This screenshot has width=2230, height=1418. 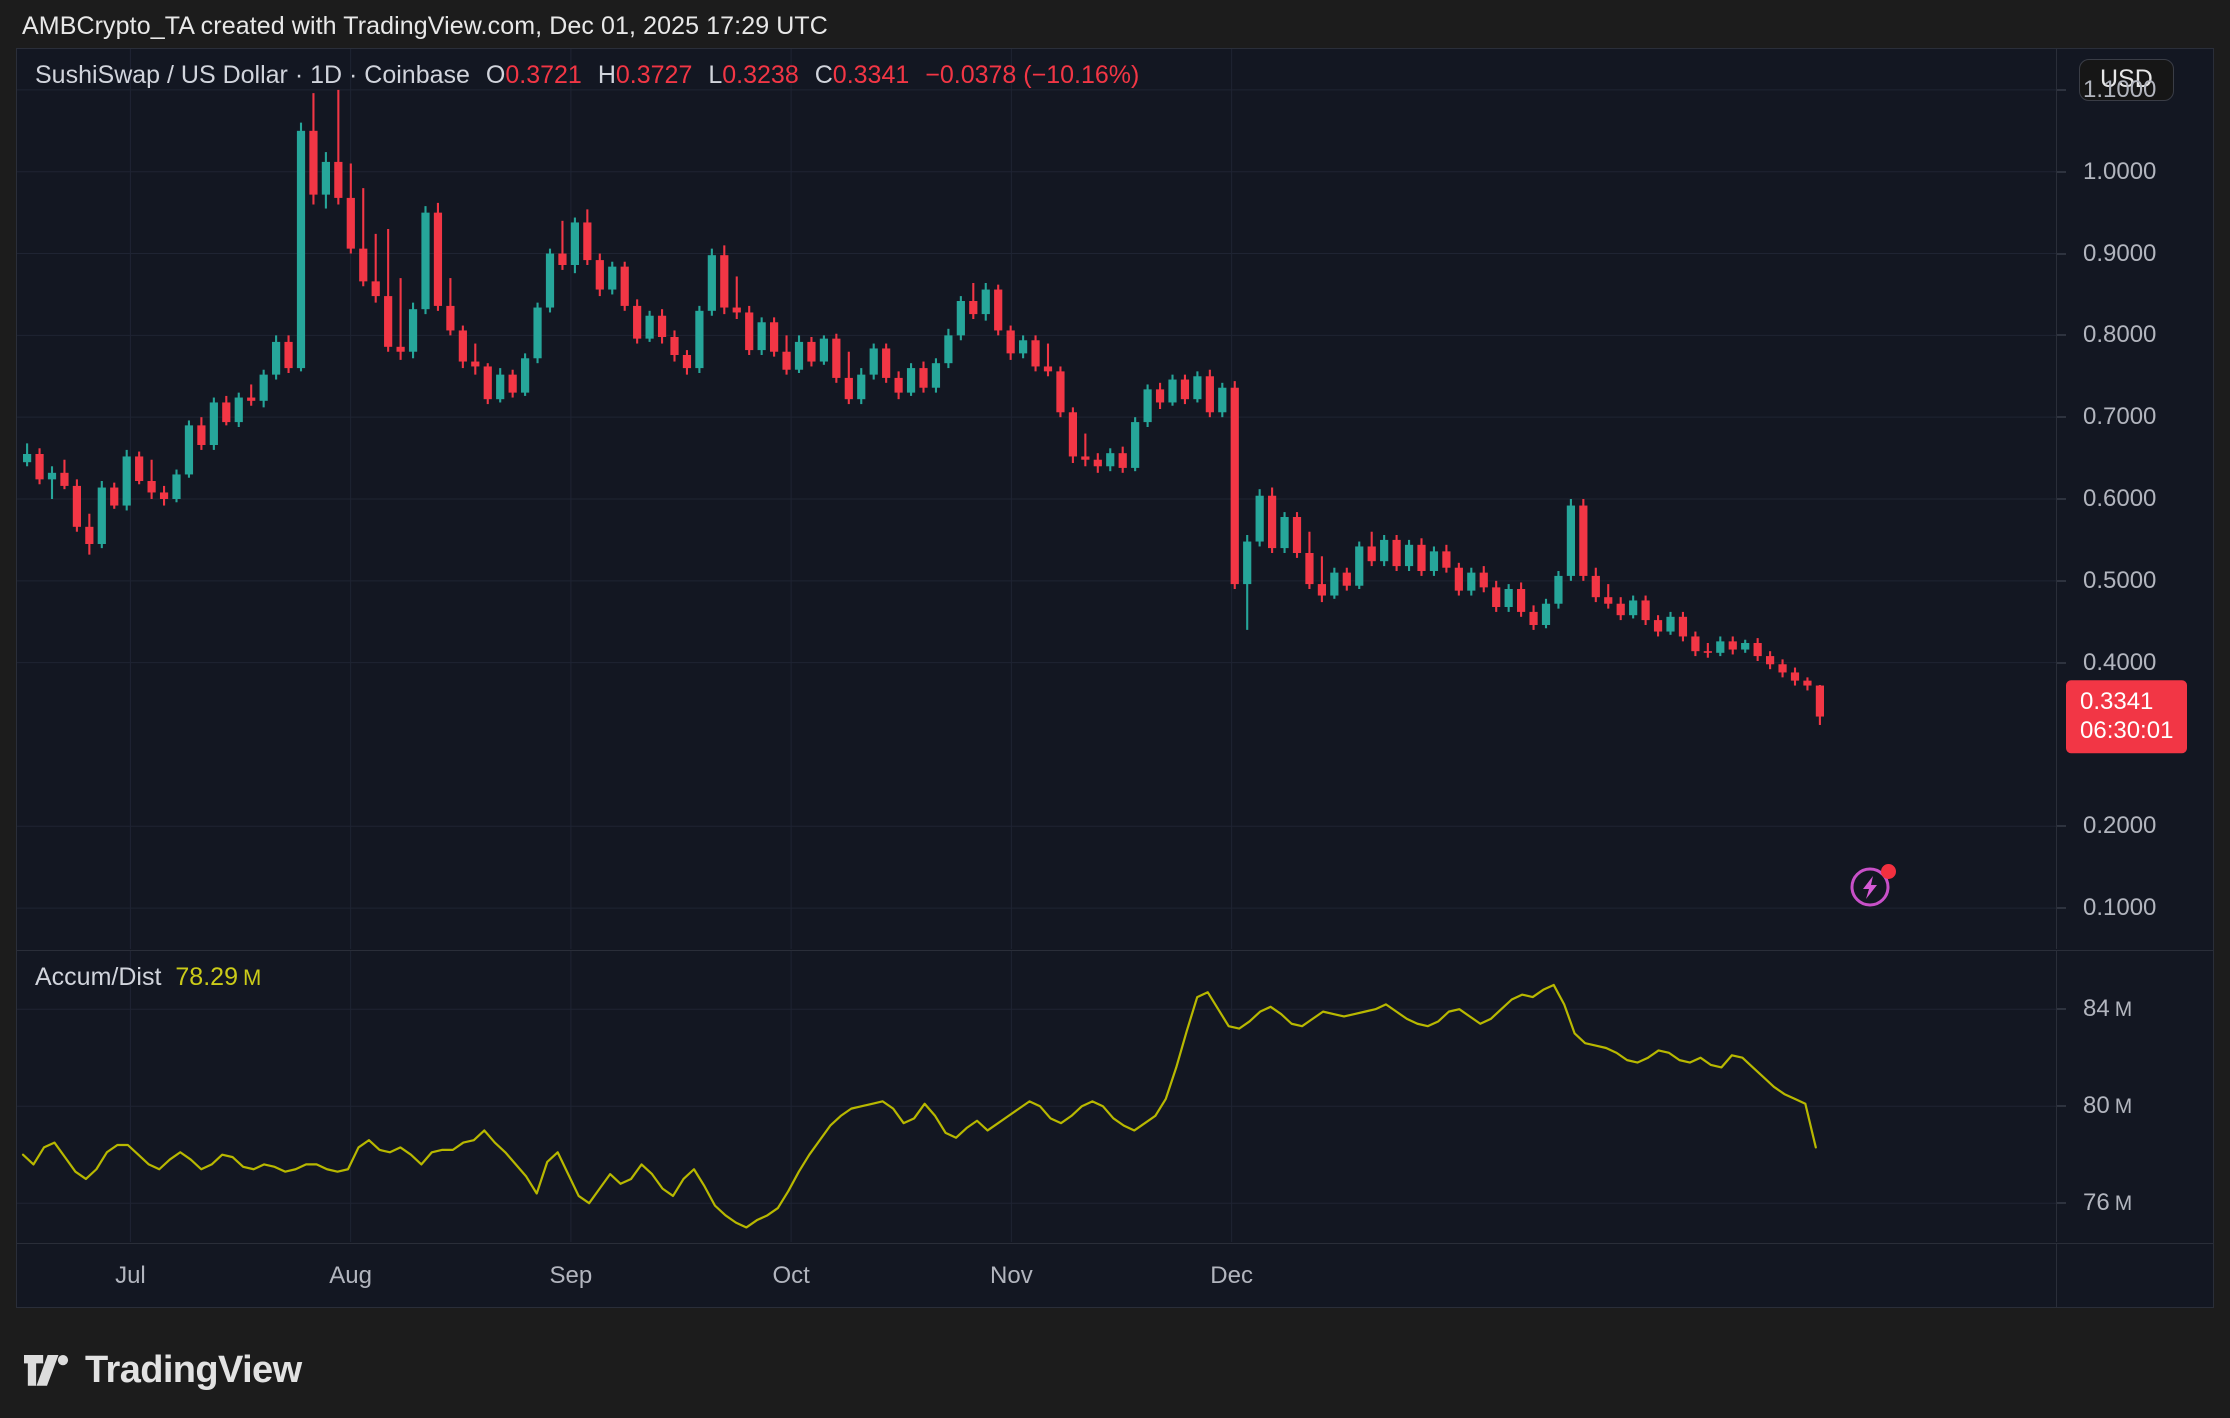 I want to click on notification-dot-icon, so click(x=1888, y=871).